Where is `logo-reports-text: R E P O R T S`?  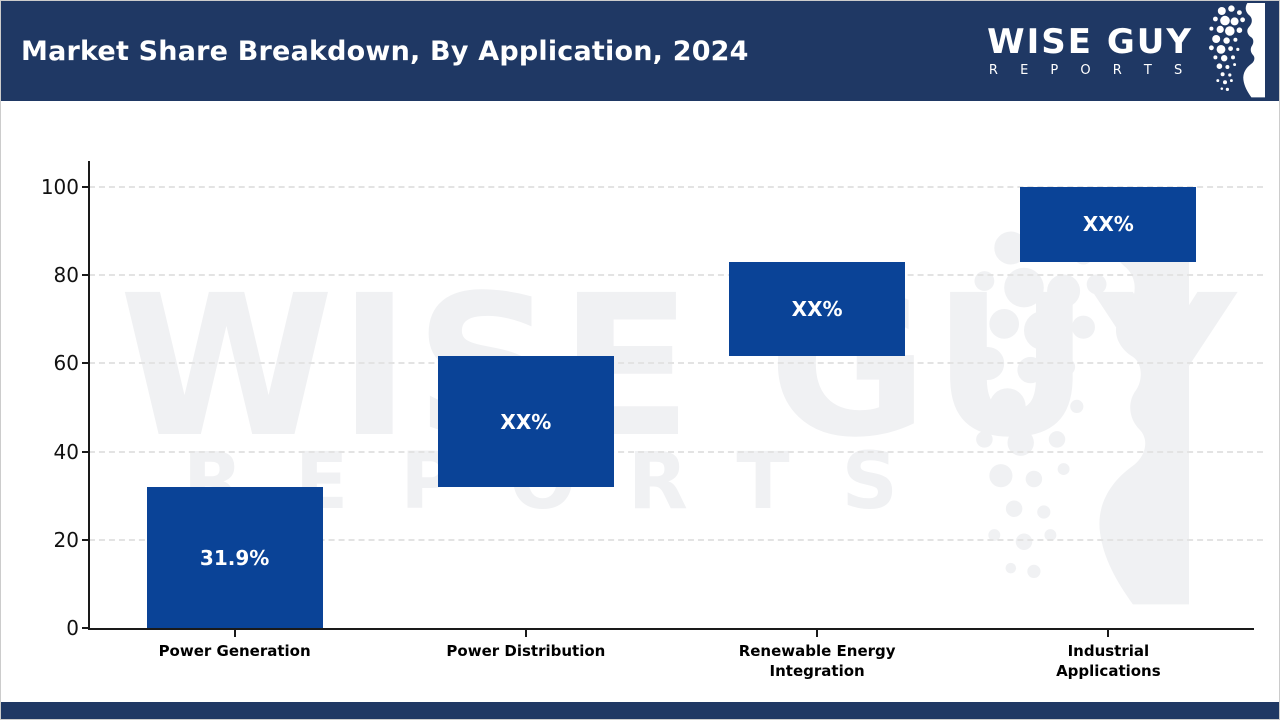 logo-reports-text: R E P O R T S is located at coordinates (1090, 70).